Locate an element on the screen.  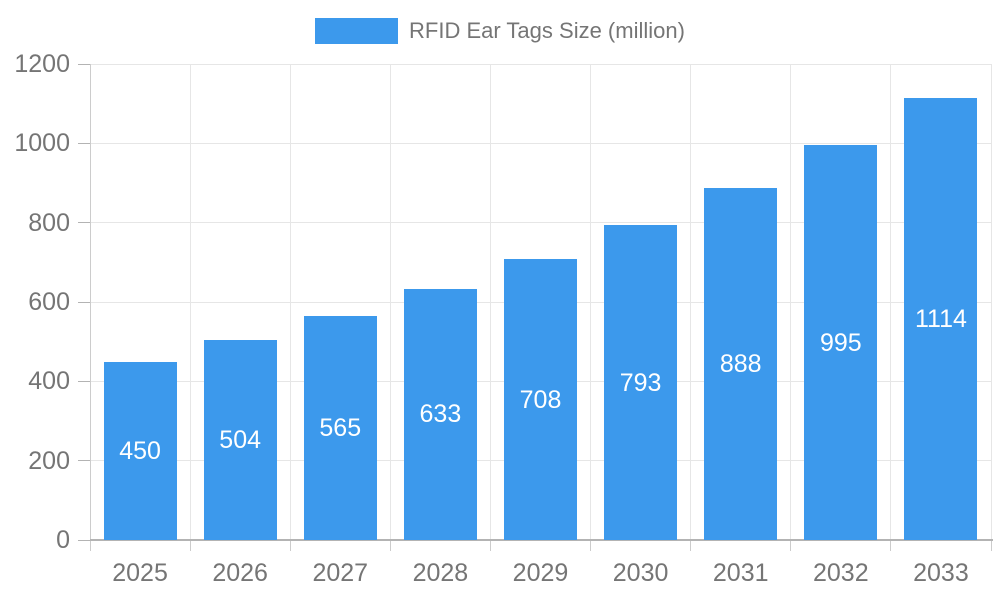
y-axis-tick-label: 200 is located at coordinates (49, 460).